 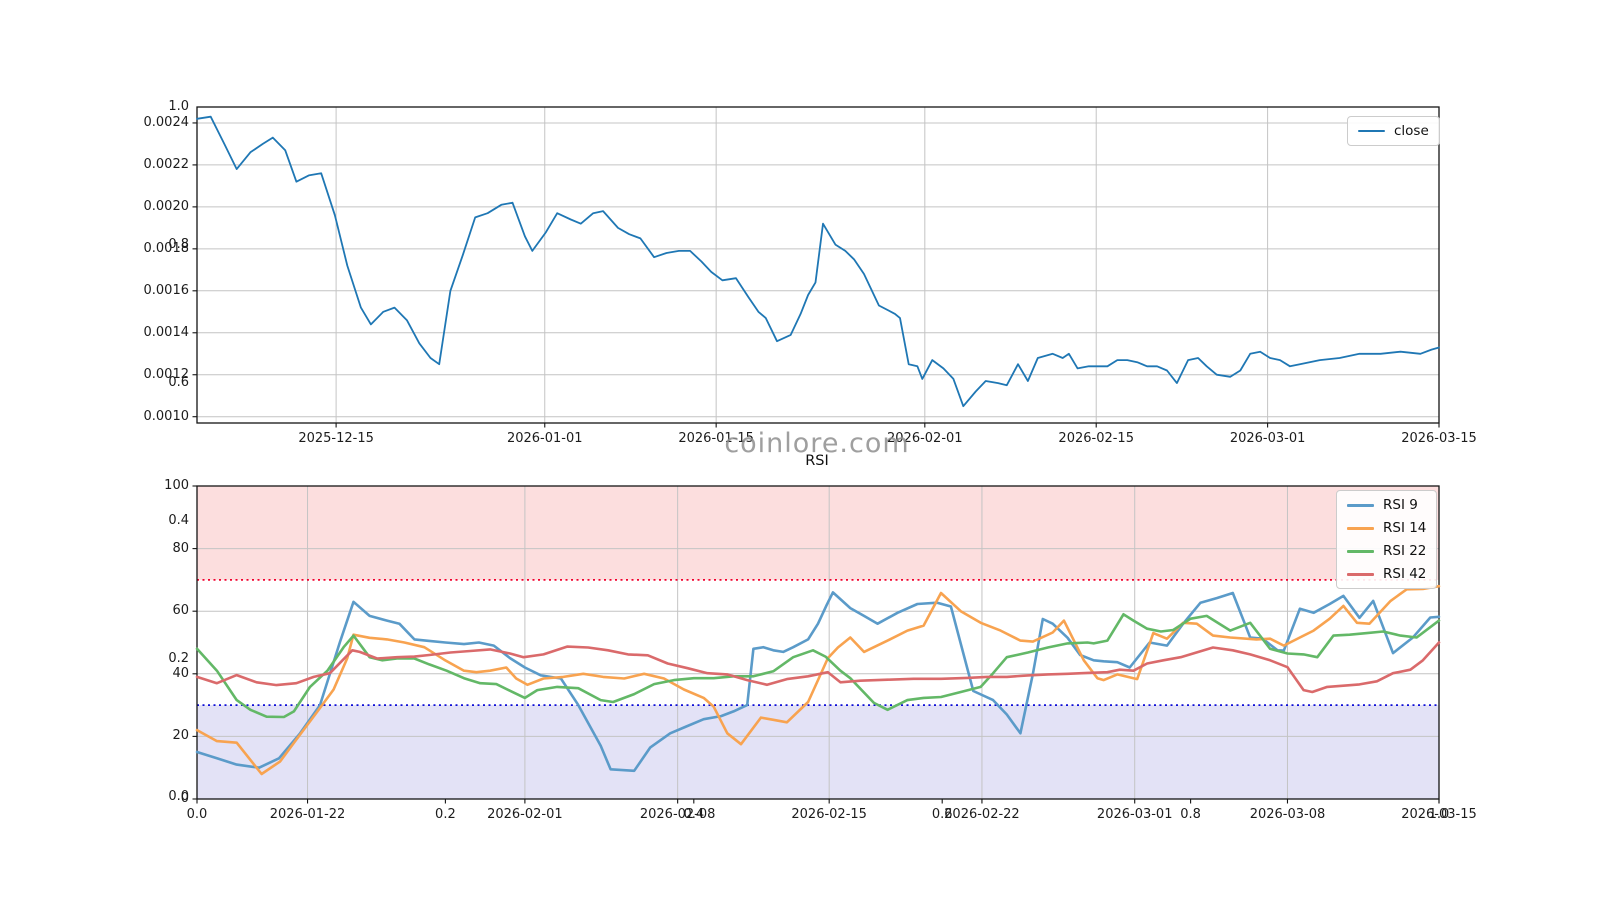 I want to click on overlay-y-tick-label: 0.2, so click(x=178, y=658).